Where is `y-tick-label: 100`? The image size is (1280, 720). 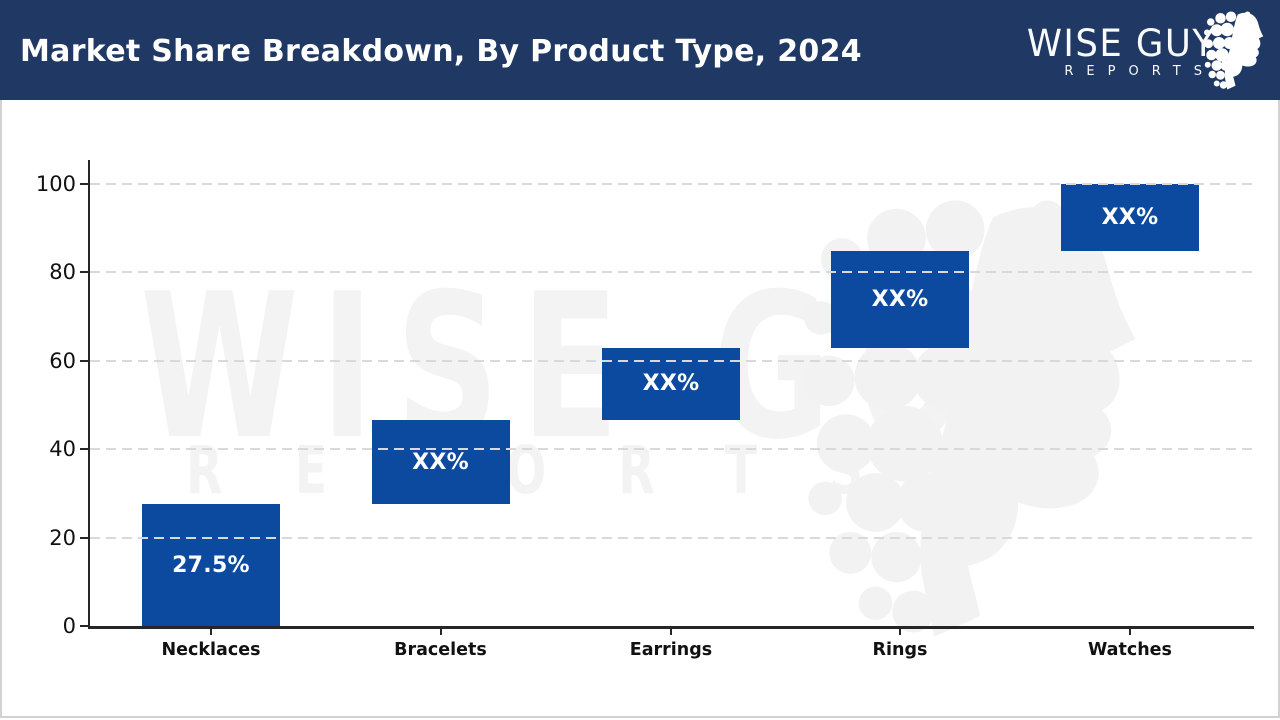 y-tick-label: 100 is located at coordinates (55, 184).